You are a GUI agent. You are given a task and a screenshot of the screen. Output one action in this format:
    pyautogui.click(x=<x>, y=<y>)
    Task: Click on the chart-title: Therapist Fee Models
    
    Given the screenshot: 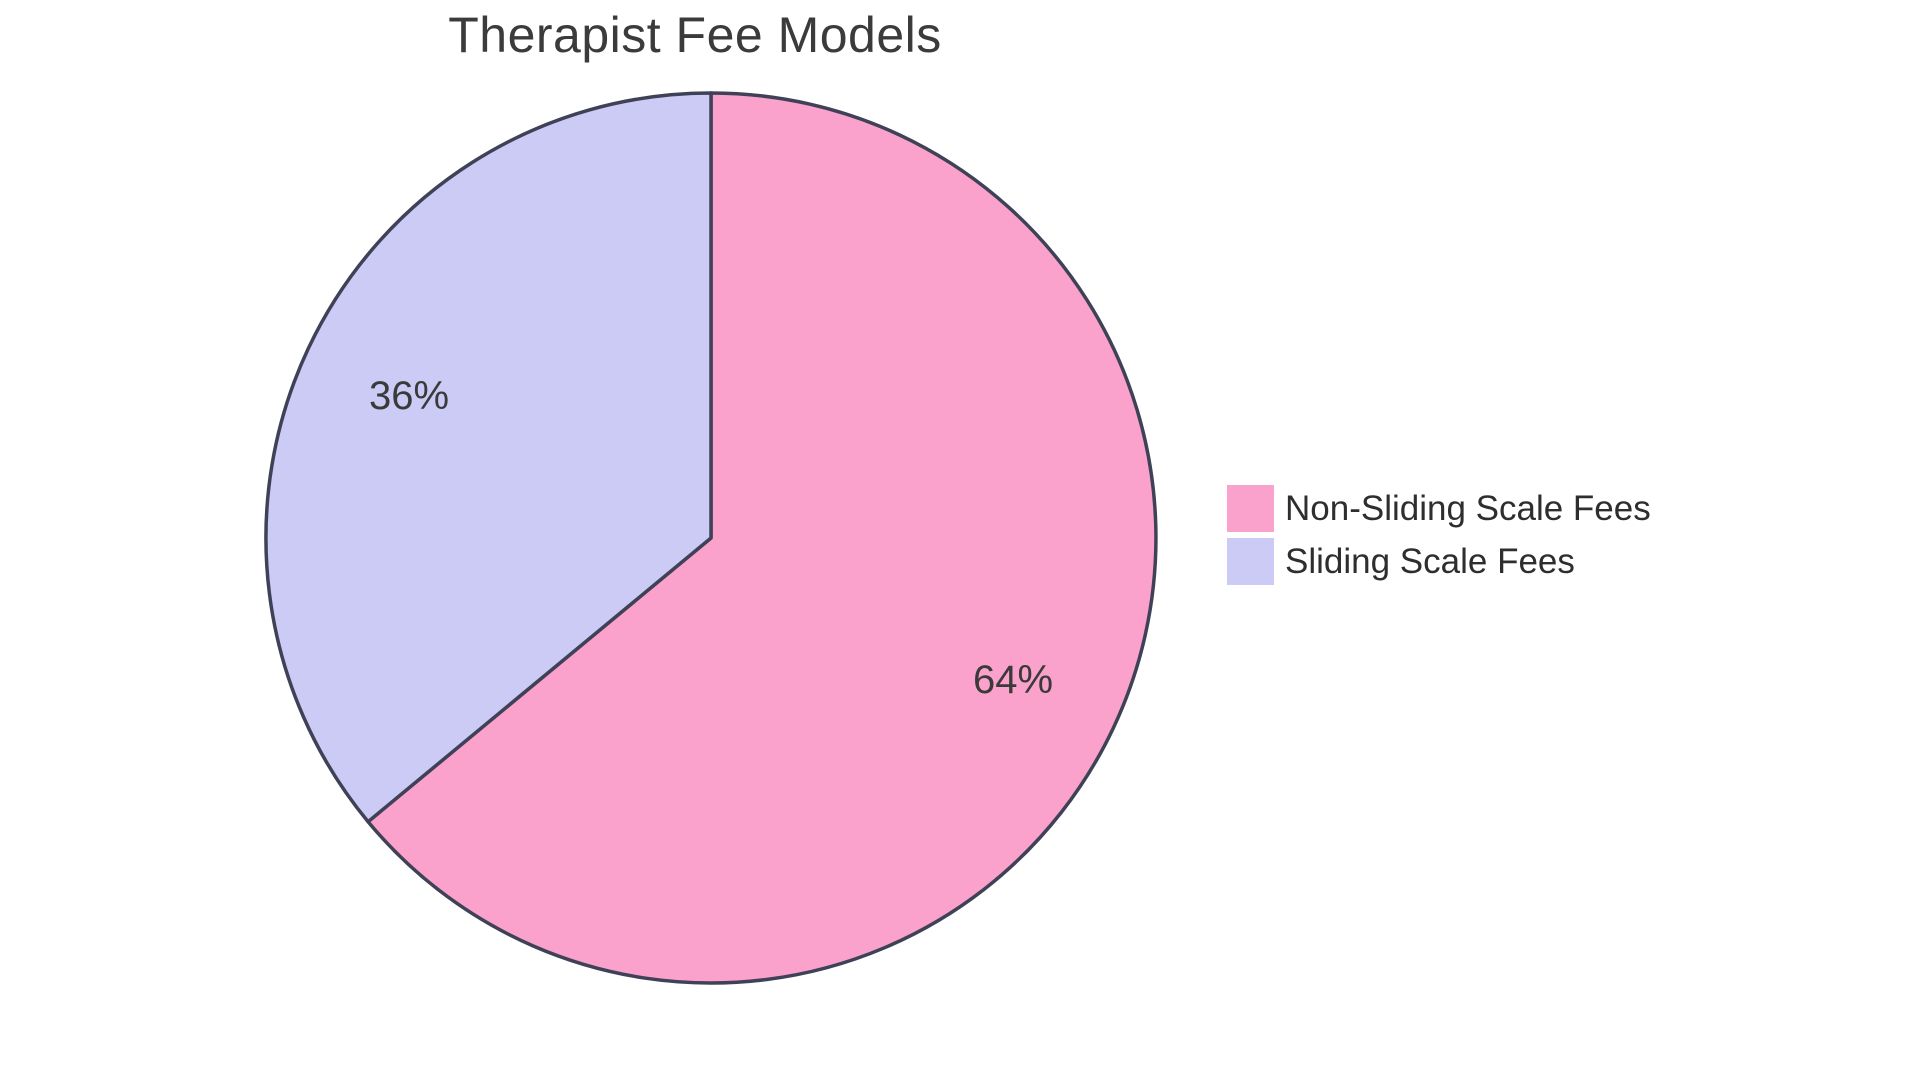 What is the action you would take?
    pyautogui.click(x=695, y=35)
    